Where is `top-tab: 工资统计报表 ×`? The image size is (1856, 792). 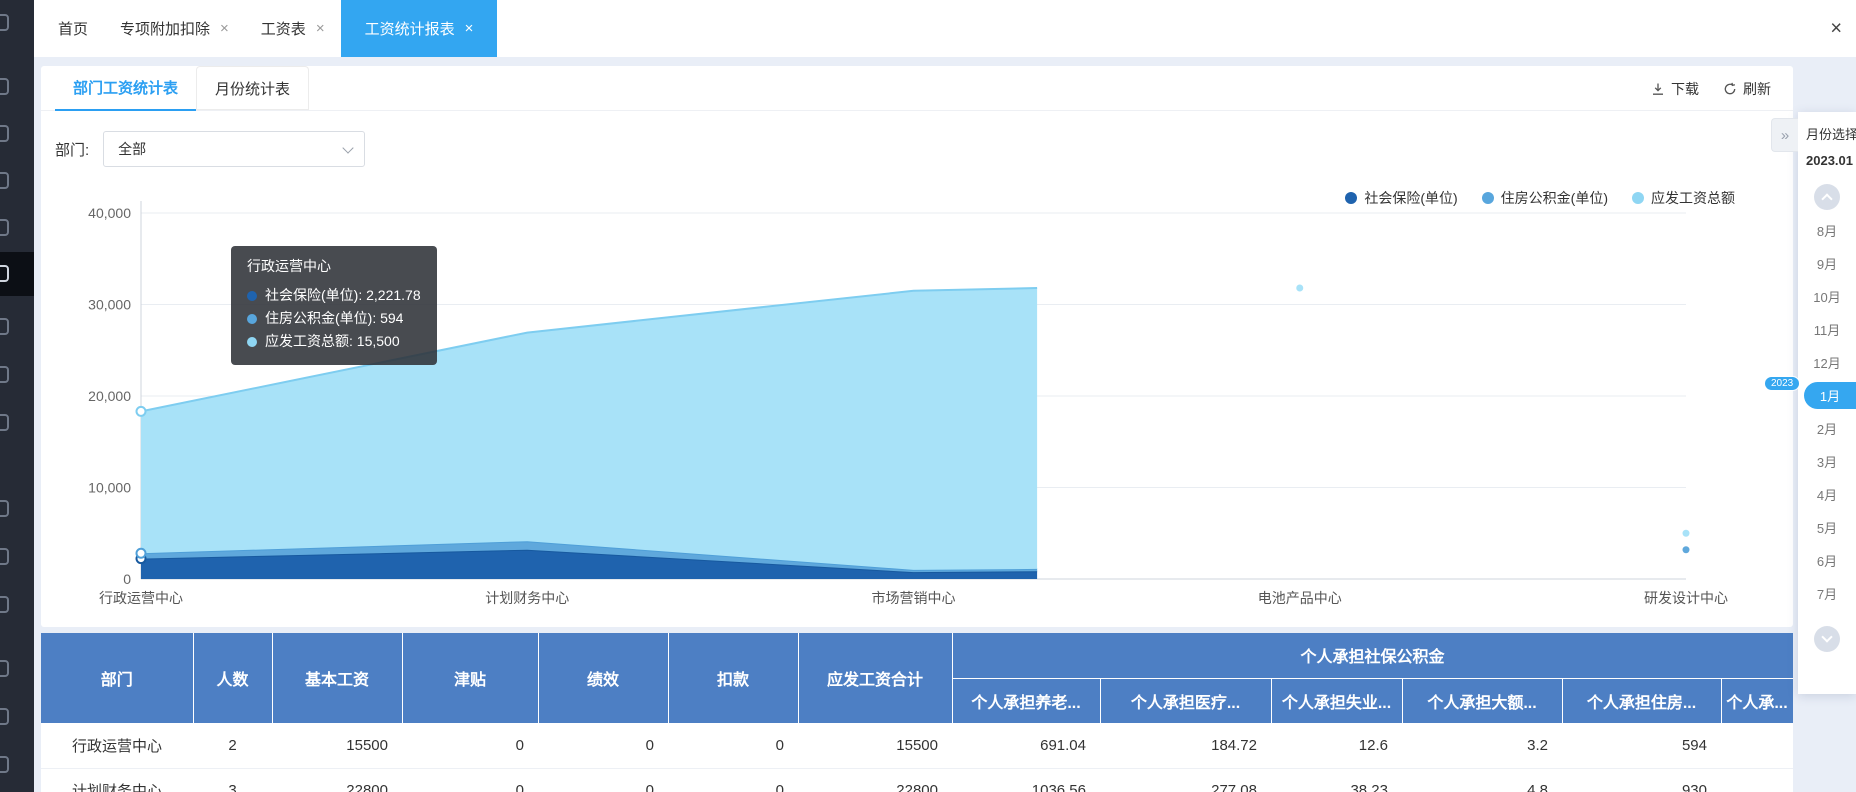 top-tab: 工资统计报表 × is located at coordinates (419, 28).